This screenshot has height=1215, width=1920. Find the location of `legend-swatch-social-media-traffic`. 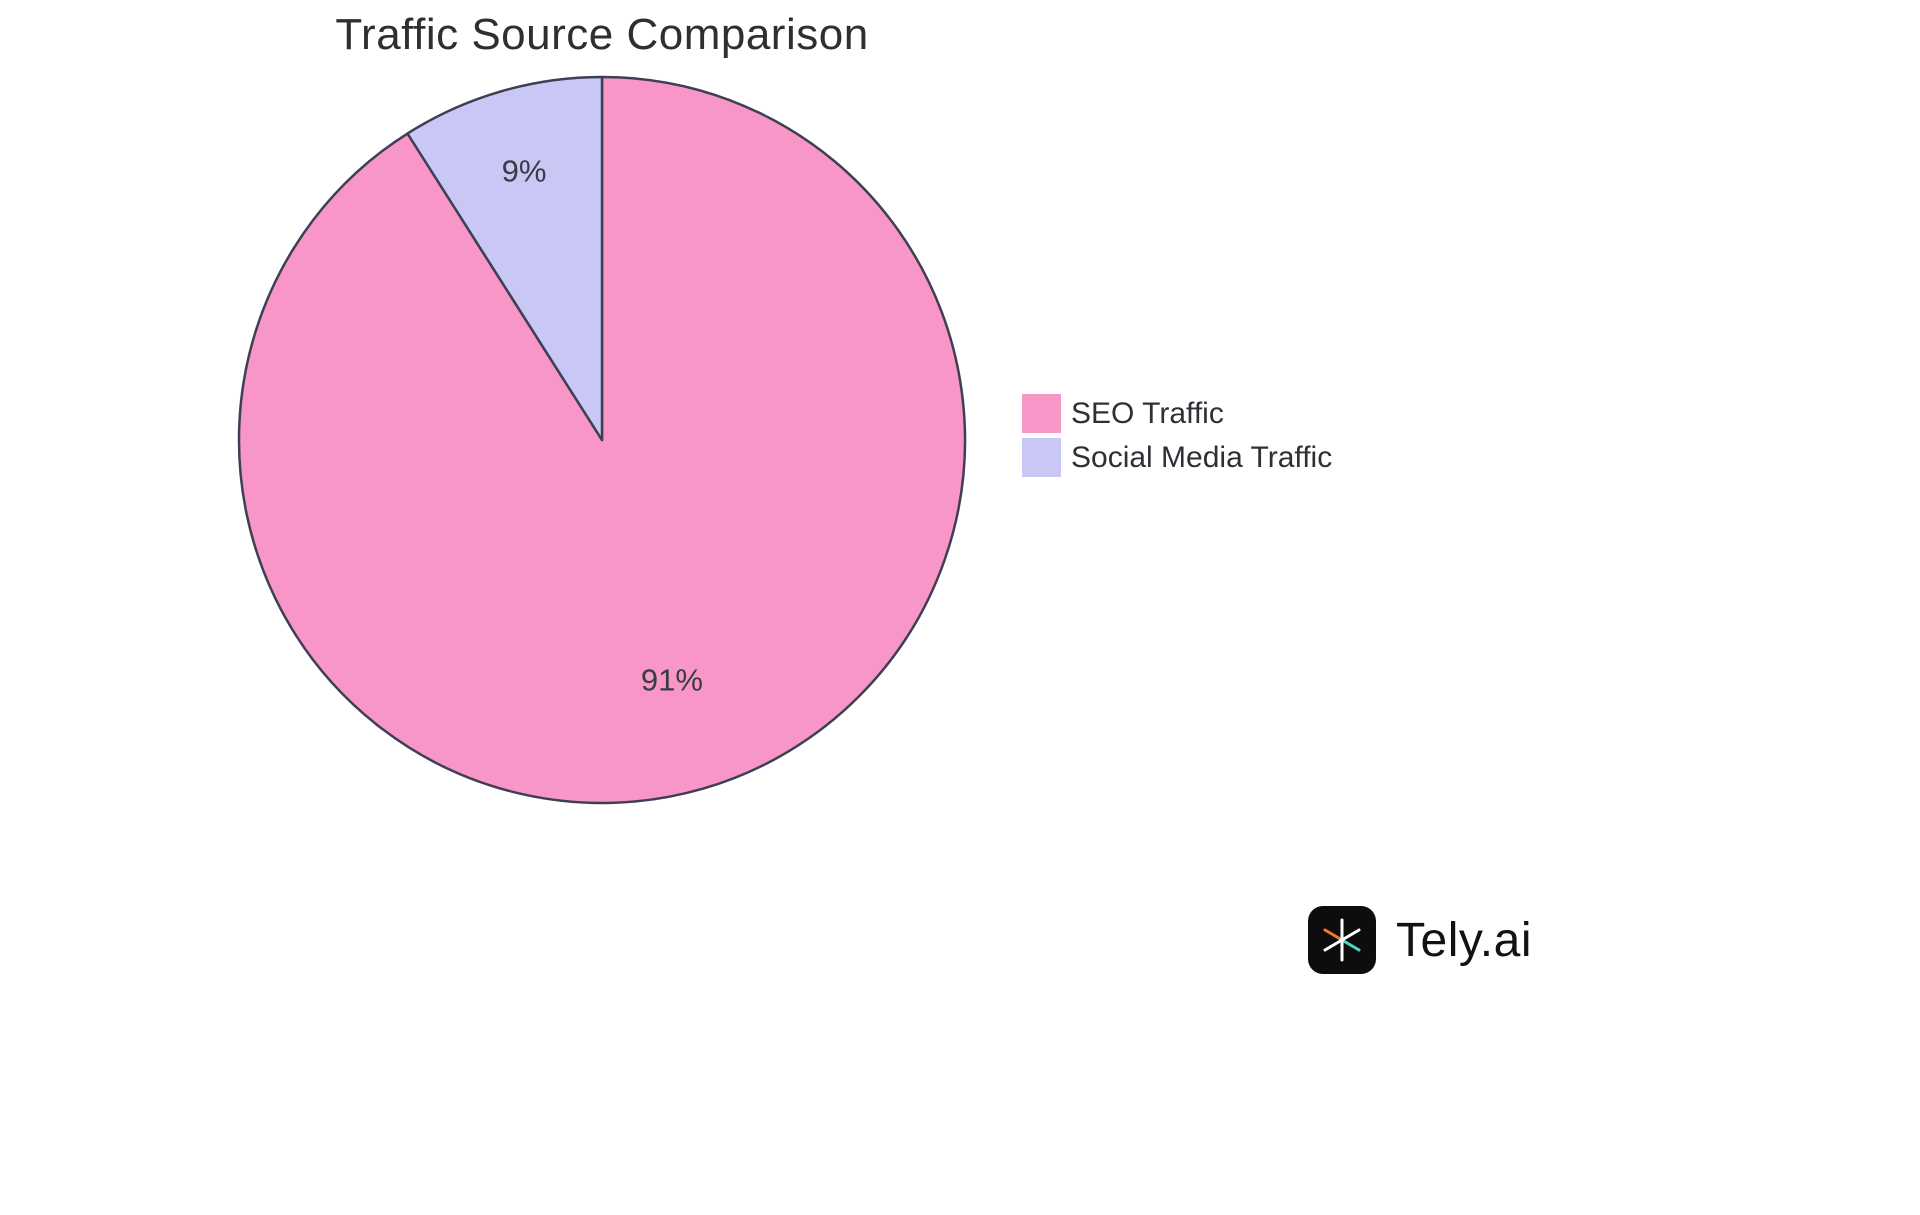

legend-swatch-social-media-traffic is located at coordinates (1041, 457).